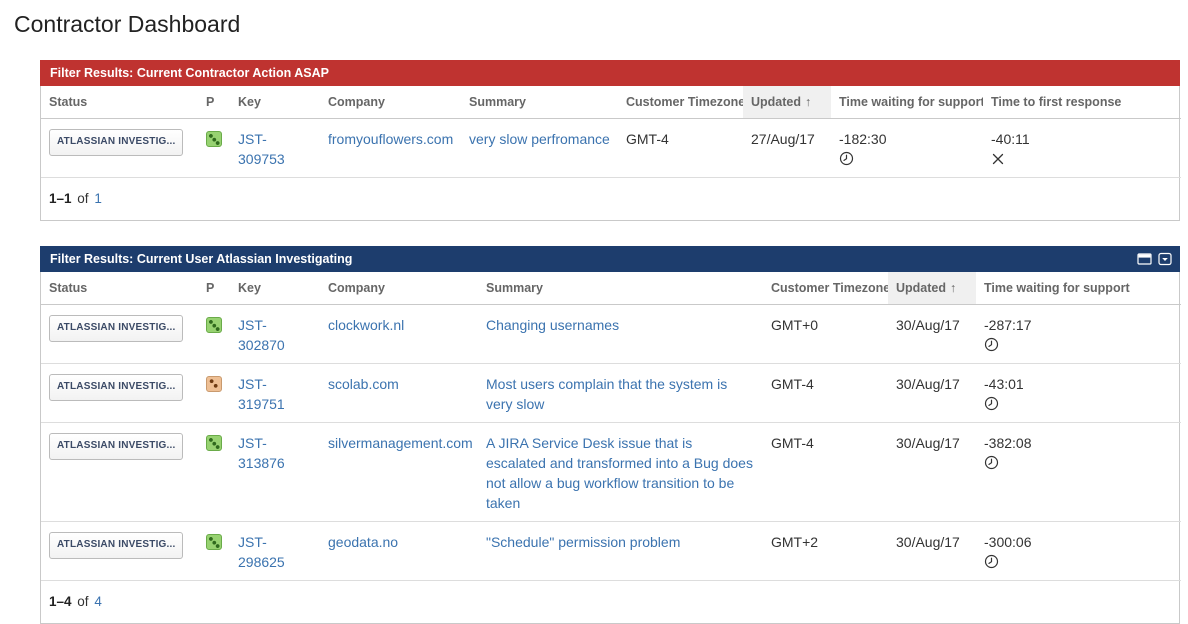  What do you see at coordinates (1004, 384) in the screenshot?
I see `time-waiting-value: -43:01` at bounding box center [1004, 384].